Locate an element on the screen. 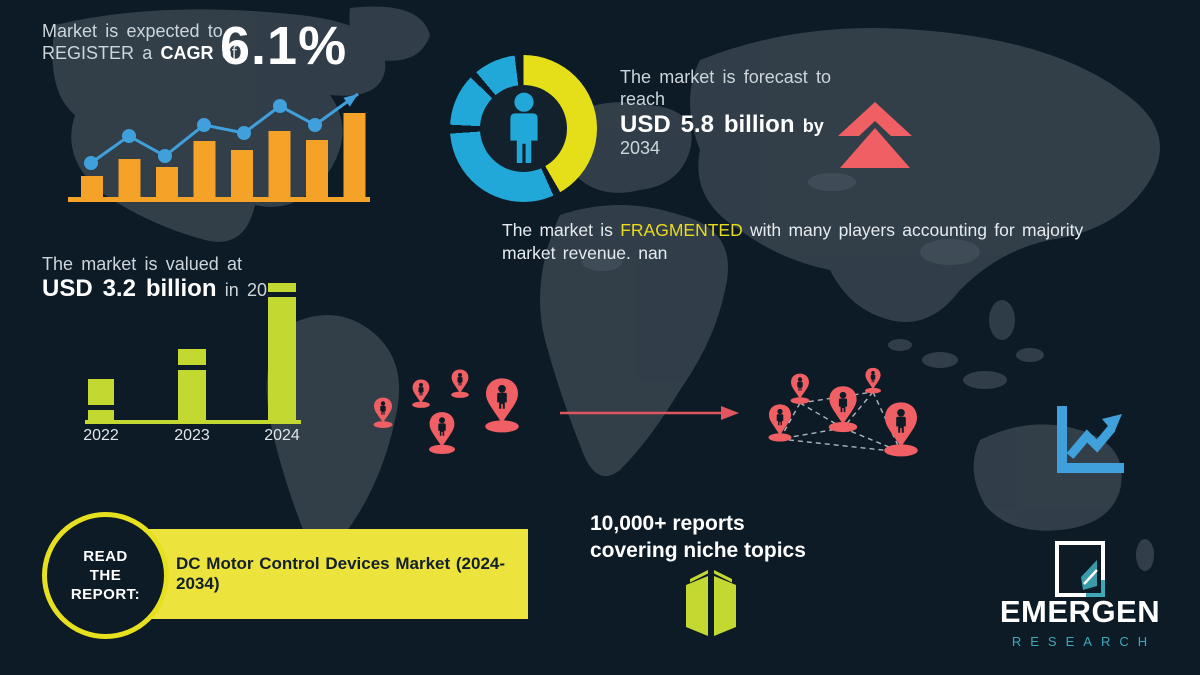 The width and height of the screenshot is (1200, 675). emergen-research-logo: EMERGEN RESEARCH is located at coordinates (1080, 594).